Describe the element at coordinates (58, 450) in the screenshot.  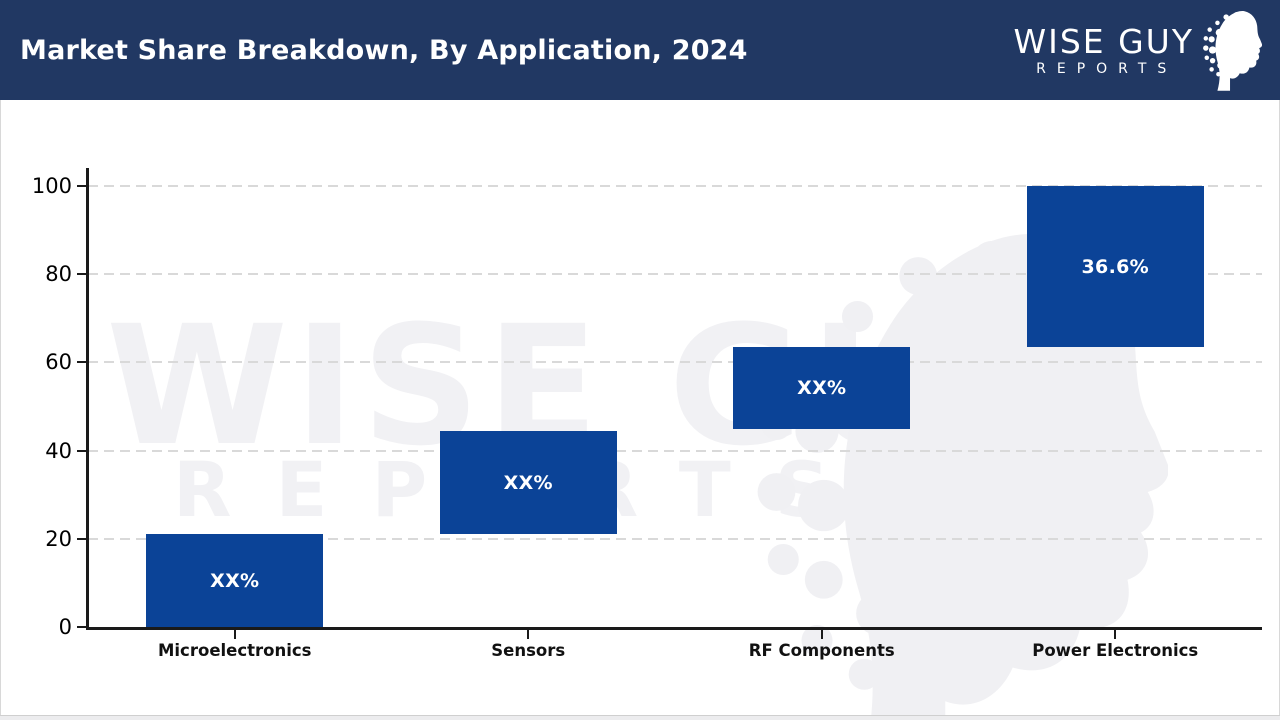
I see `y-tick-label: 40` at that location.